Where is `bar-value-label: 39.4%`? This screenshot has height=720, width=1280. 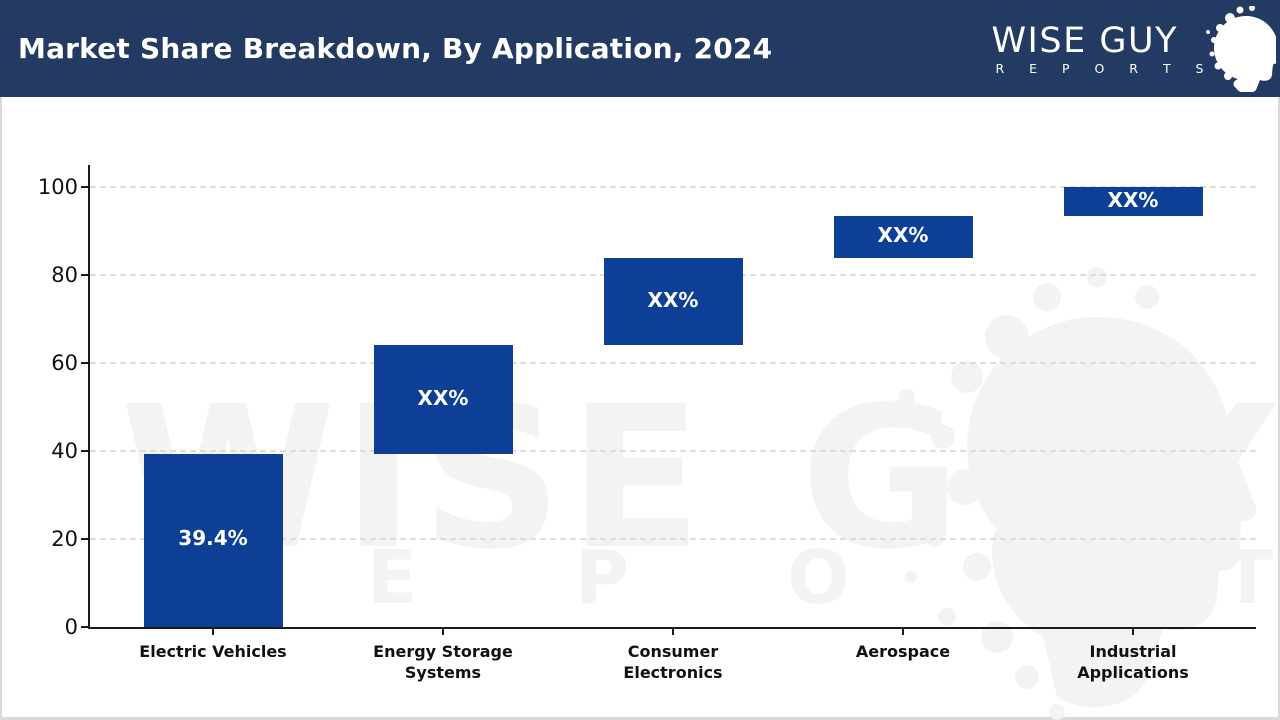 bar-value-label: 39.4% is located at coordinates (213, 538).